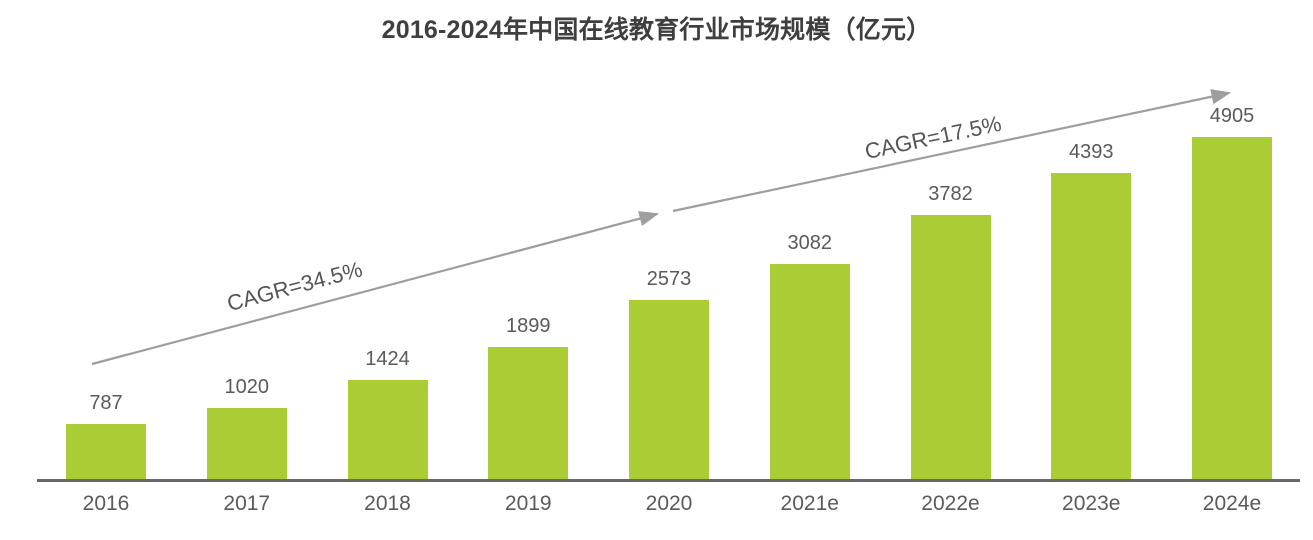 The height and width of the screenshot is (540, 1313). What do you see at coordinates (1232, 116) in the screenshot?
I see `bar-value-2024e: 4905` at bounding box center [1232, 116].